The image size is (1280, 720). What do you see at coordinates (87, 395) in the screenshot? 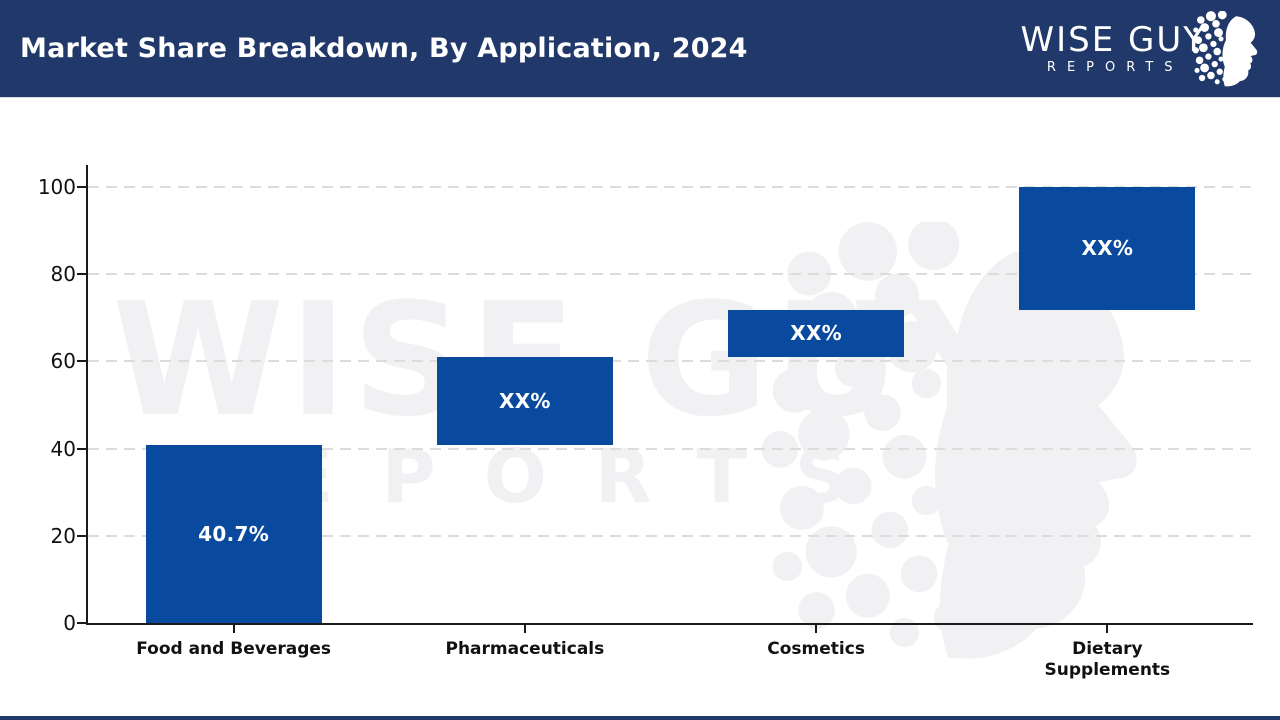
I see `y-axis-line` at bounding box center [87, 395].